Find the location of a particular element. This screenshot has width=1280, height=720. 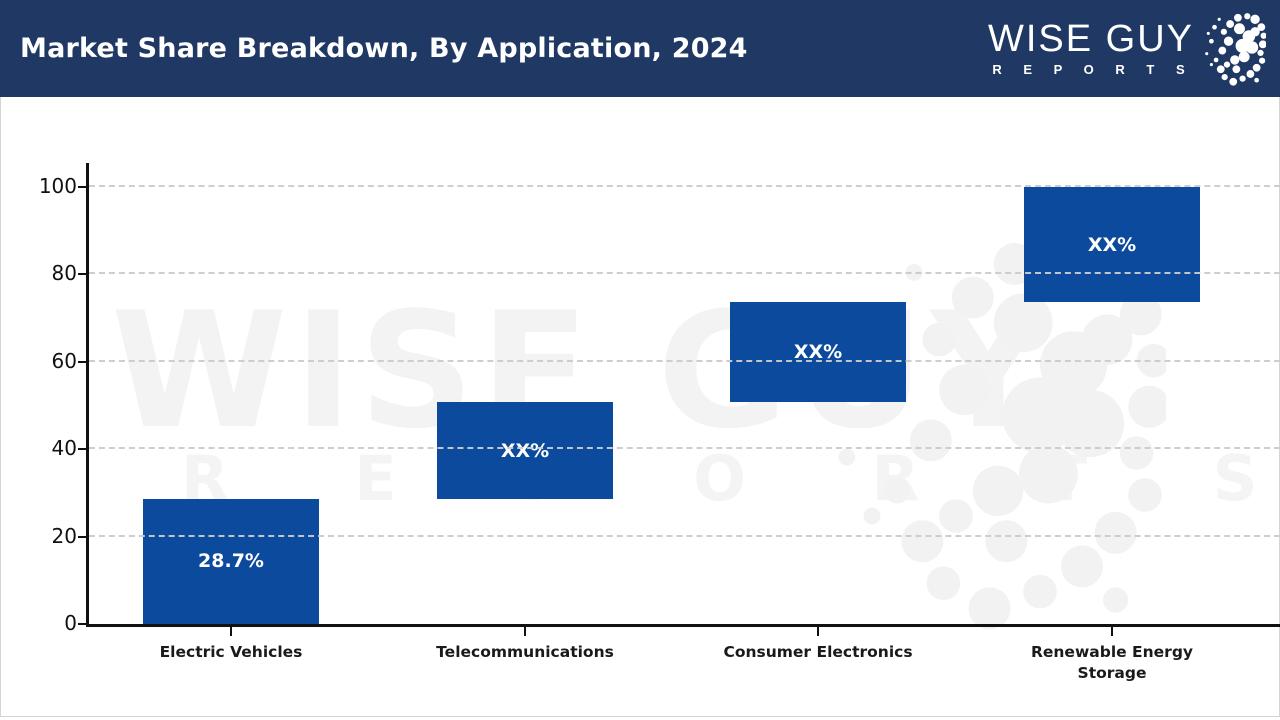

x-category-label: Consumer Electronics is located at coordinates (818, 652).